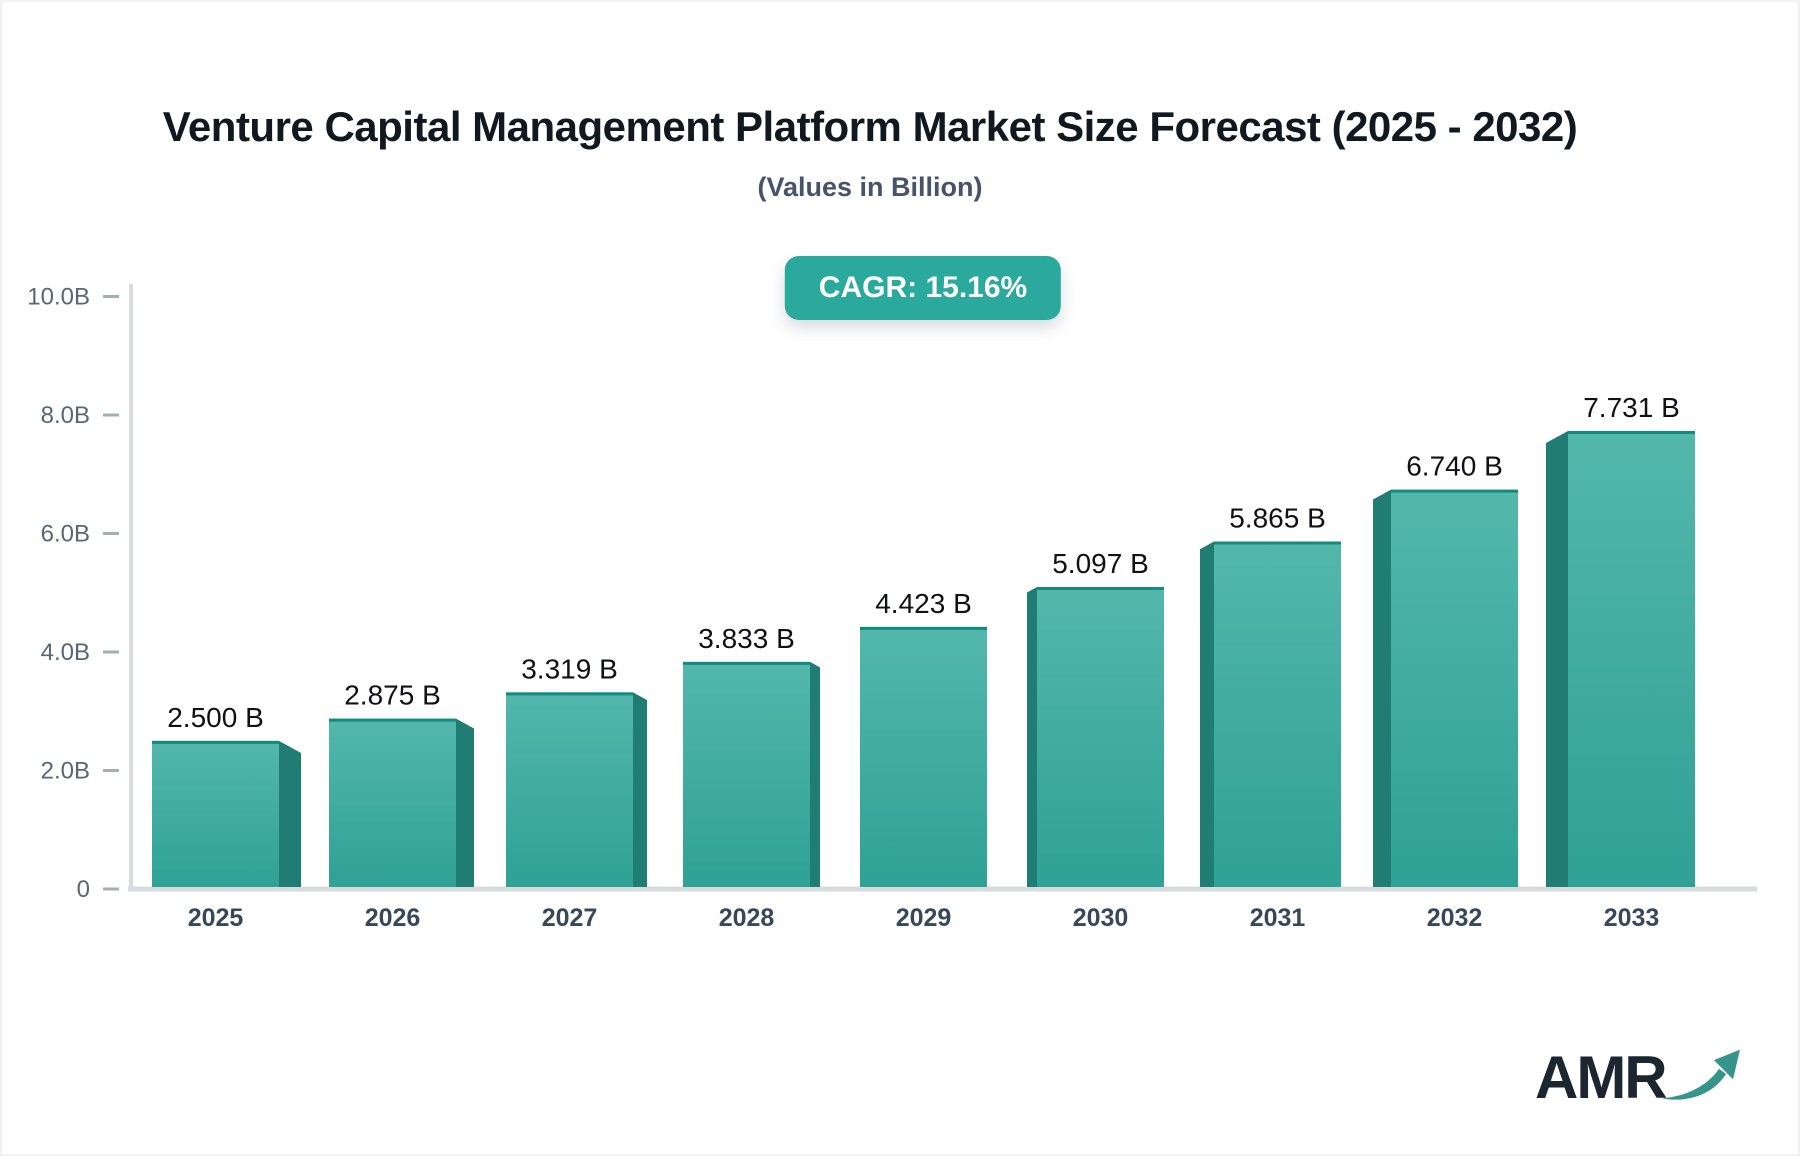 The height and width of the screenshot is (1156, 1800). What do you see at coordinates (747, 918) in the screenshot?
I see `x-tick-label: 2028` at bounding box center [747, 918].